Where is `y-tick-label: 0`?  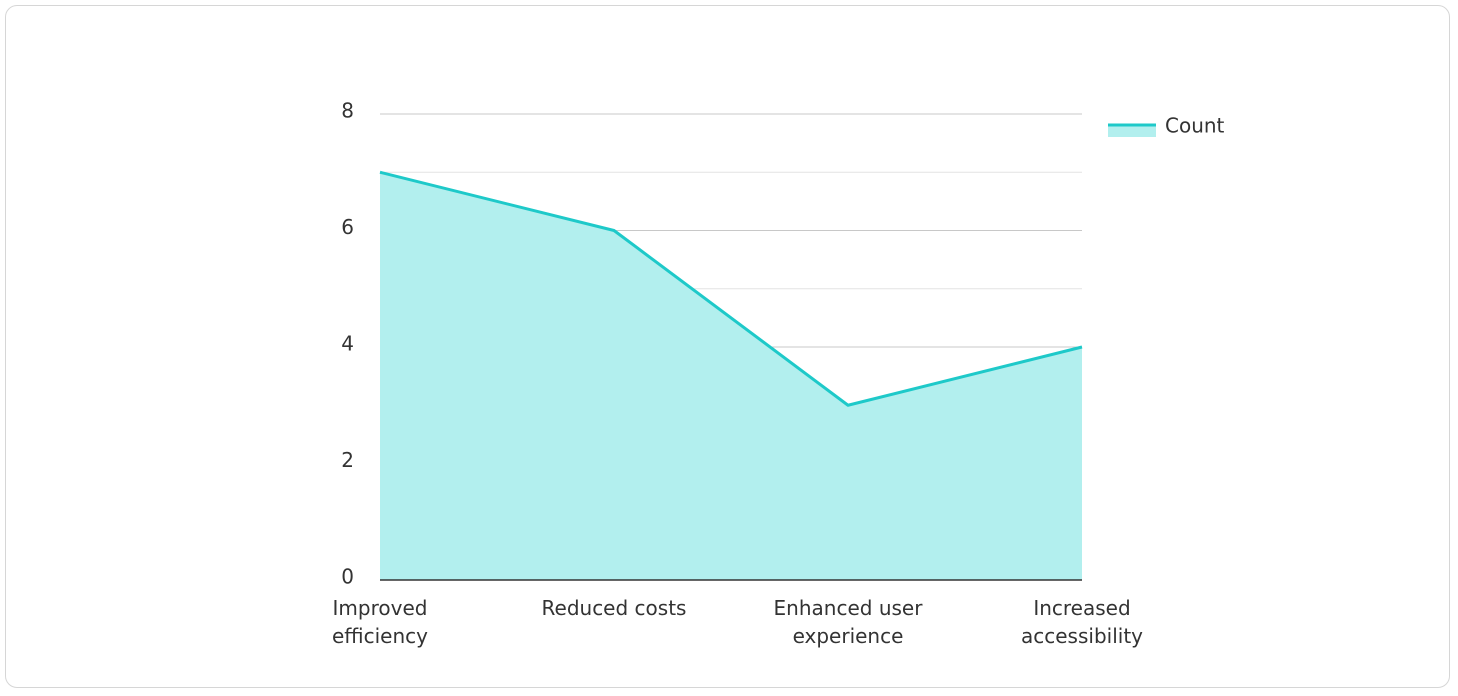
y-tick-label: 0 is located at coordinates (347, 577).